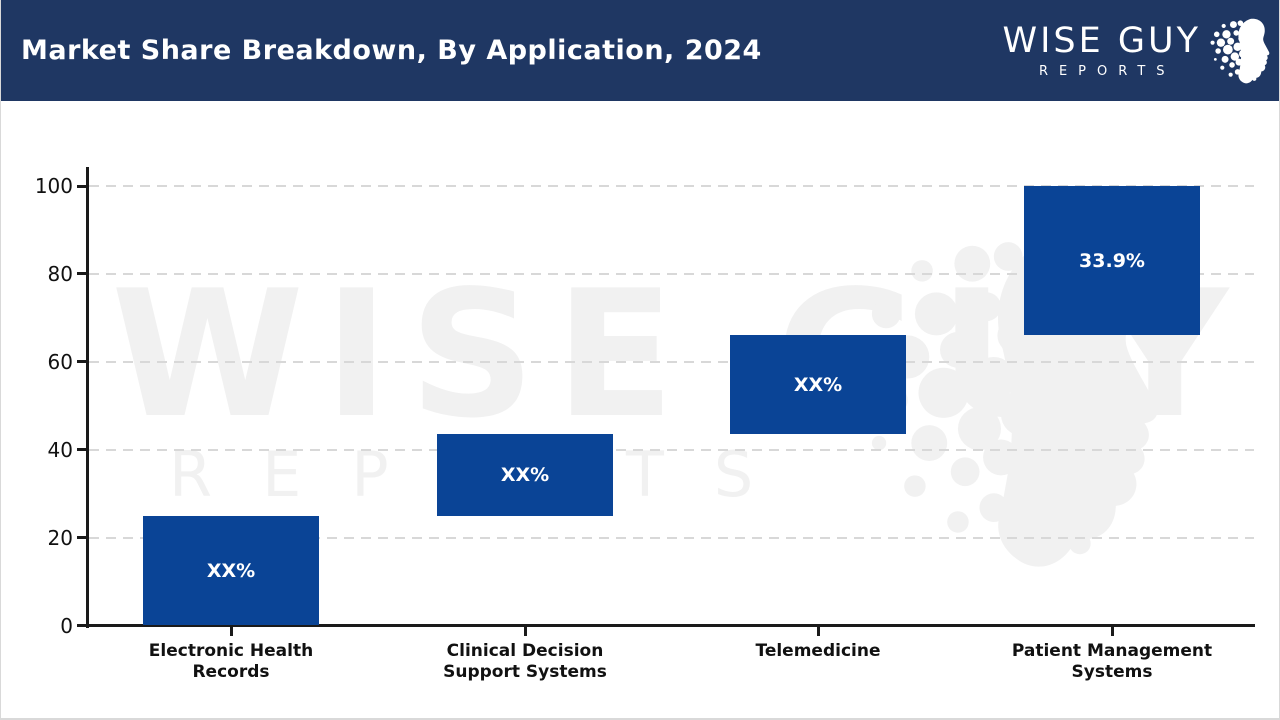  I want to click on y-tick-label: 0, so click(66, 625).